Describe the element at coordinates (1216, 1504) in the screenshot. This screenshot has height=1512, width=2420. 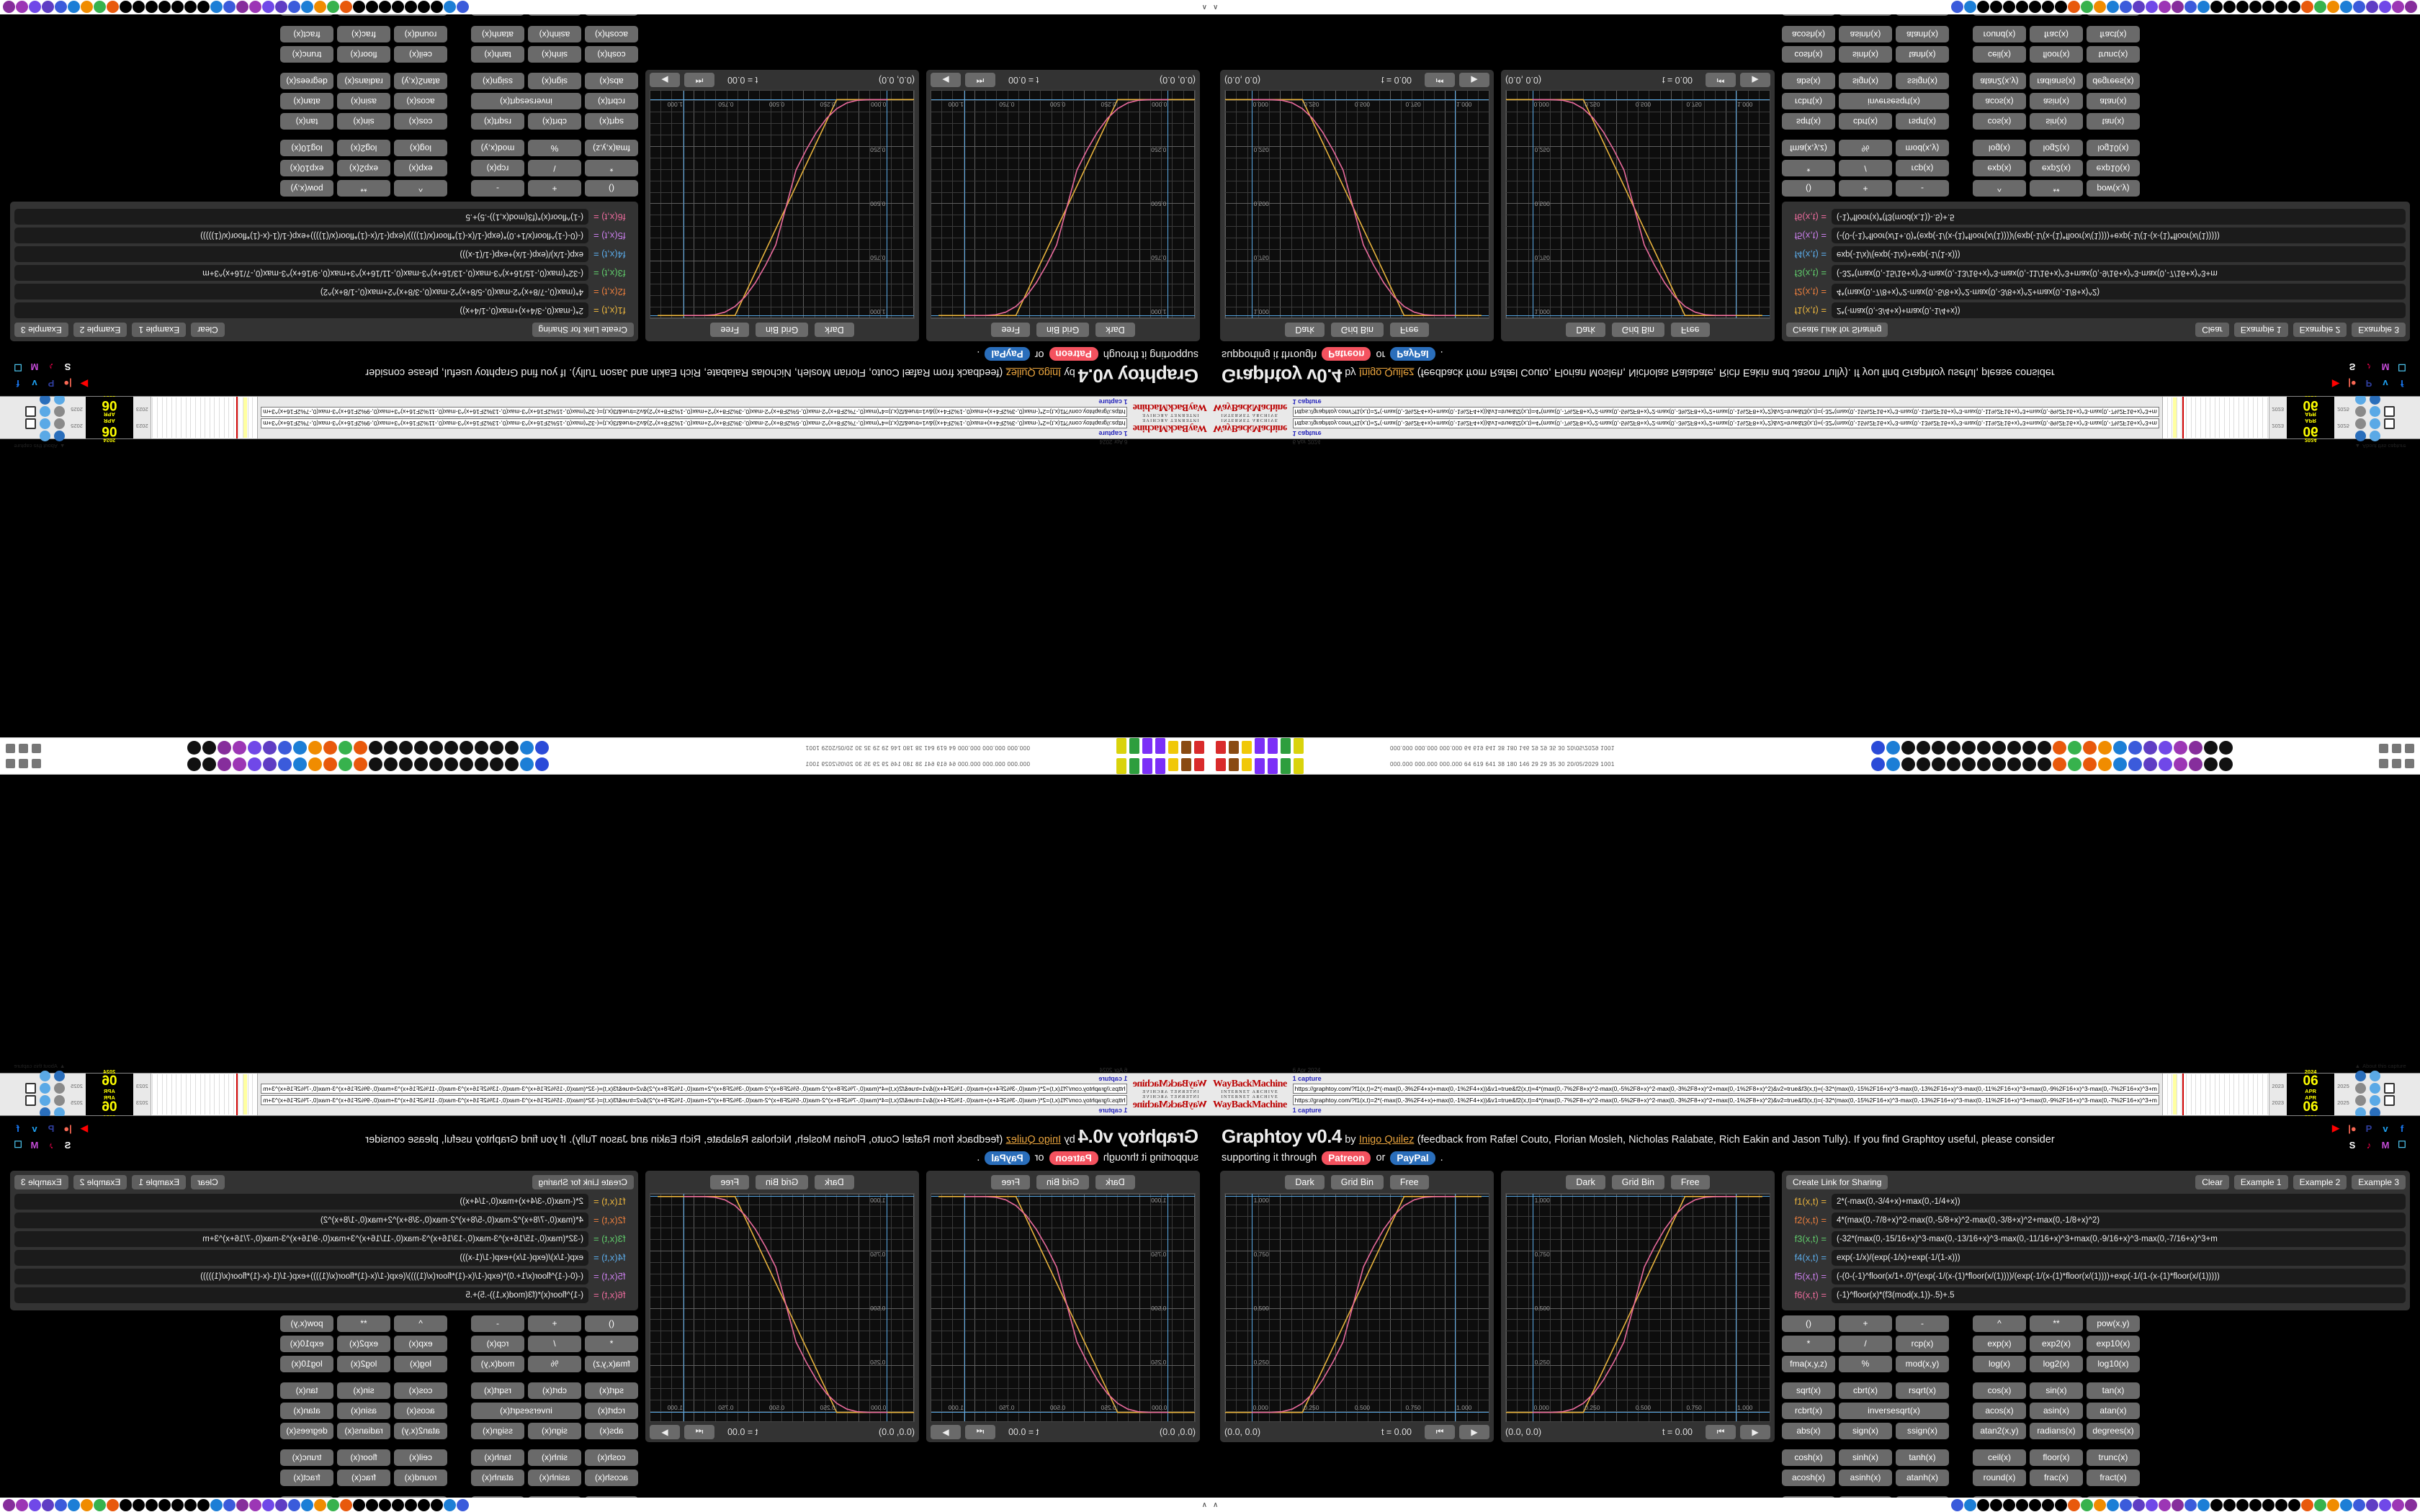
I see `chevron-up-icon-taskbar: ∧` at that location.